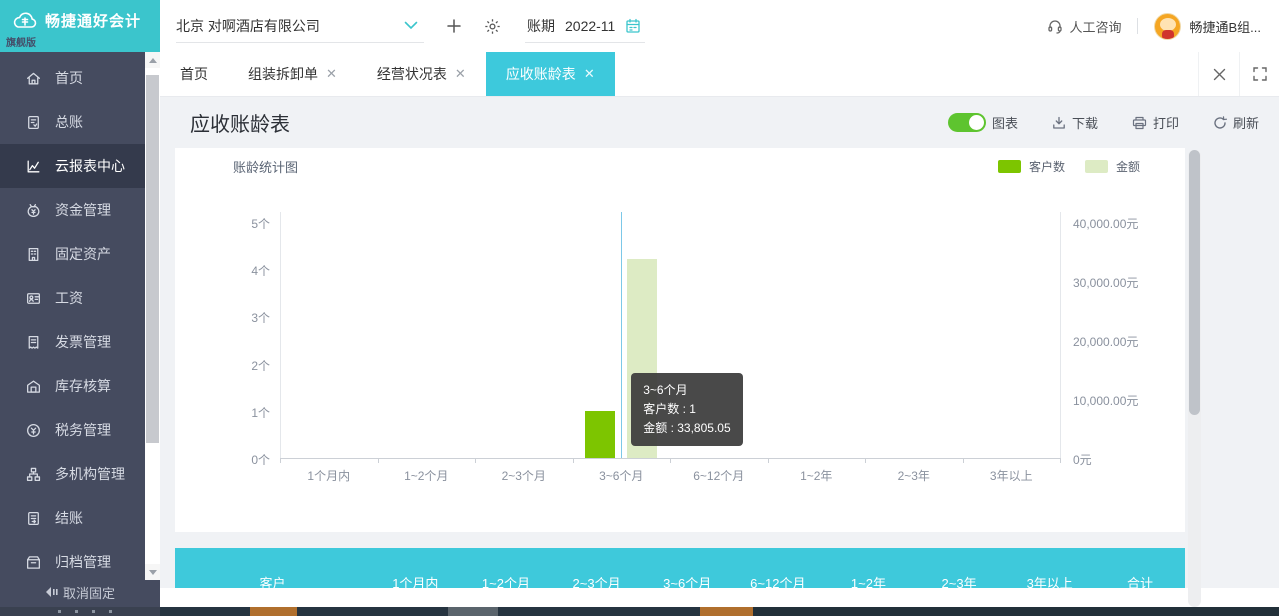 Image resolution: width=1279 pixels, height=616 pixels. Describe the element at coordinates (687, 582) in the screenshot. I see `table-header-cell: 3~6个月` at that location.